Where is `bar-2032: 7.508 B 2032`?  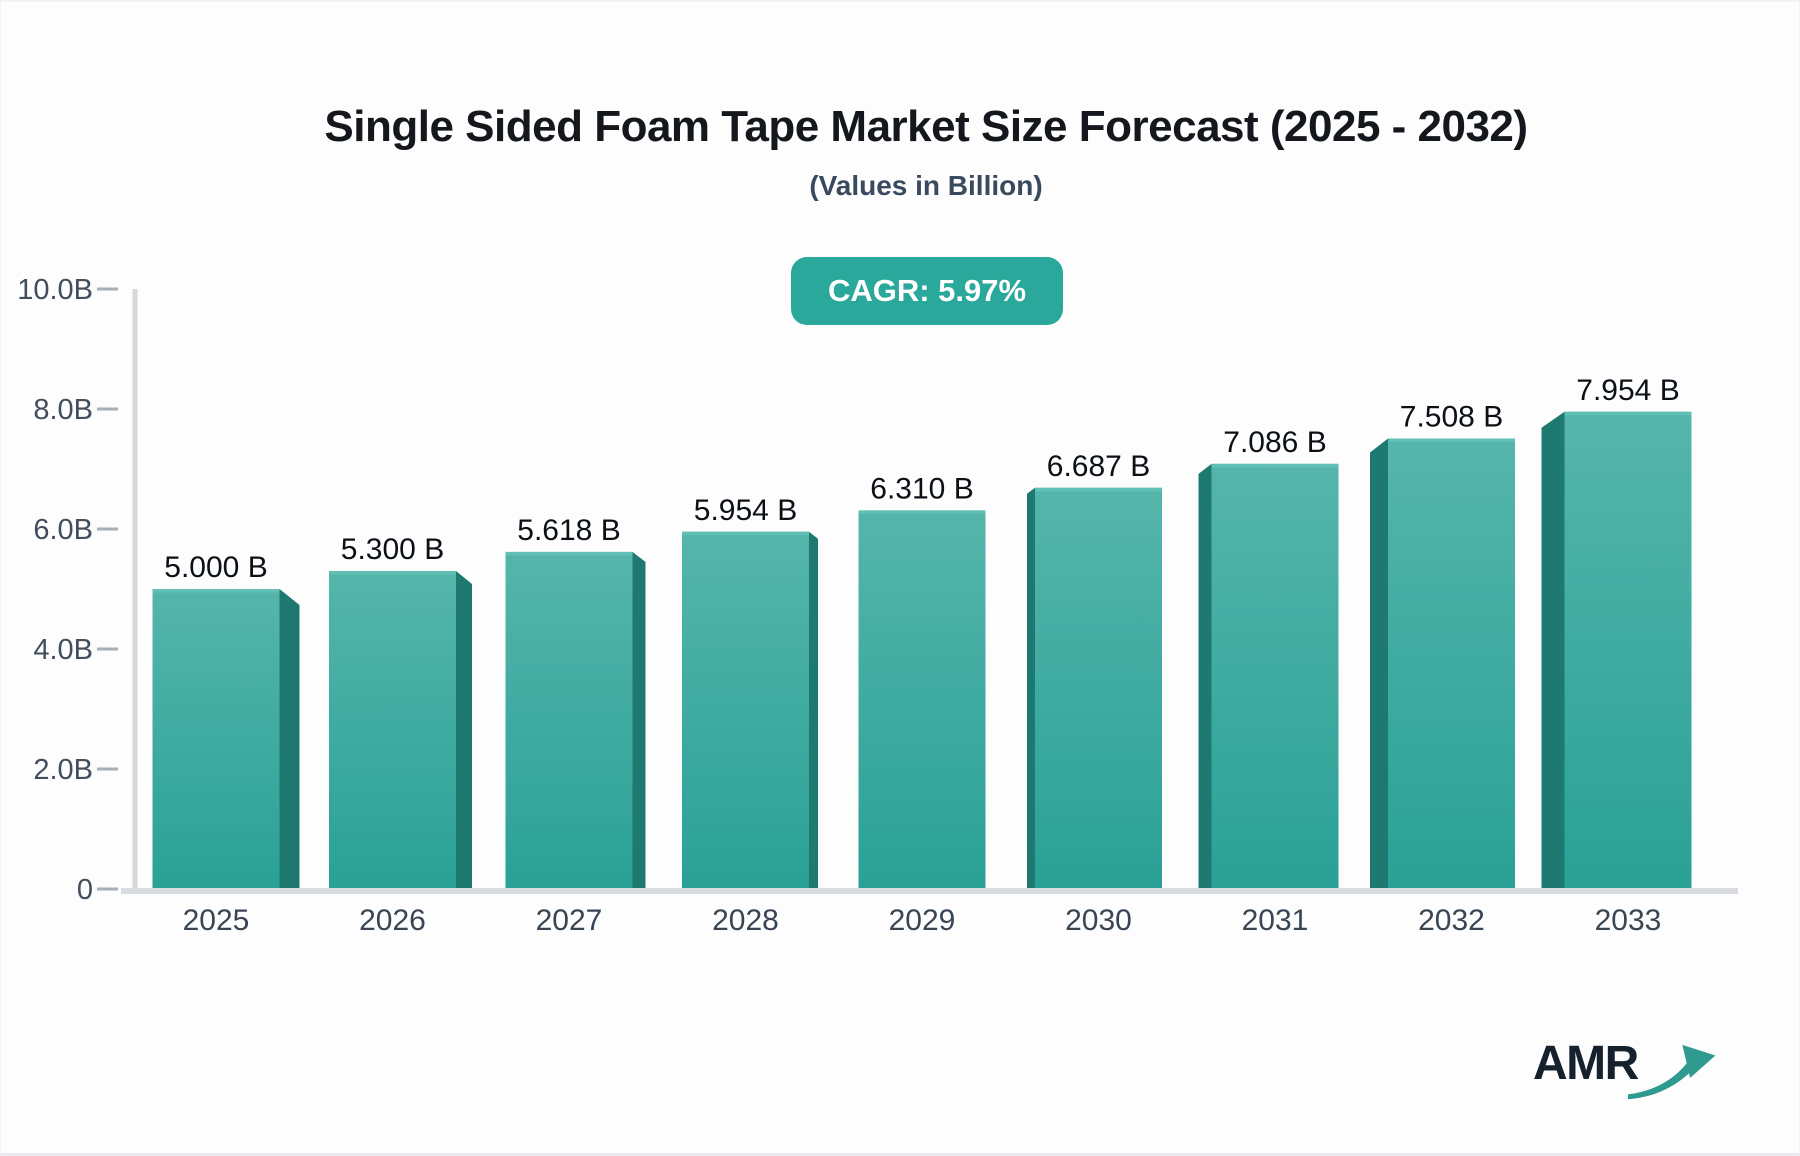 bar-2032: 7.508 B 2032 is located at coordinates (1442, 669).